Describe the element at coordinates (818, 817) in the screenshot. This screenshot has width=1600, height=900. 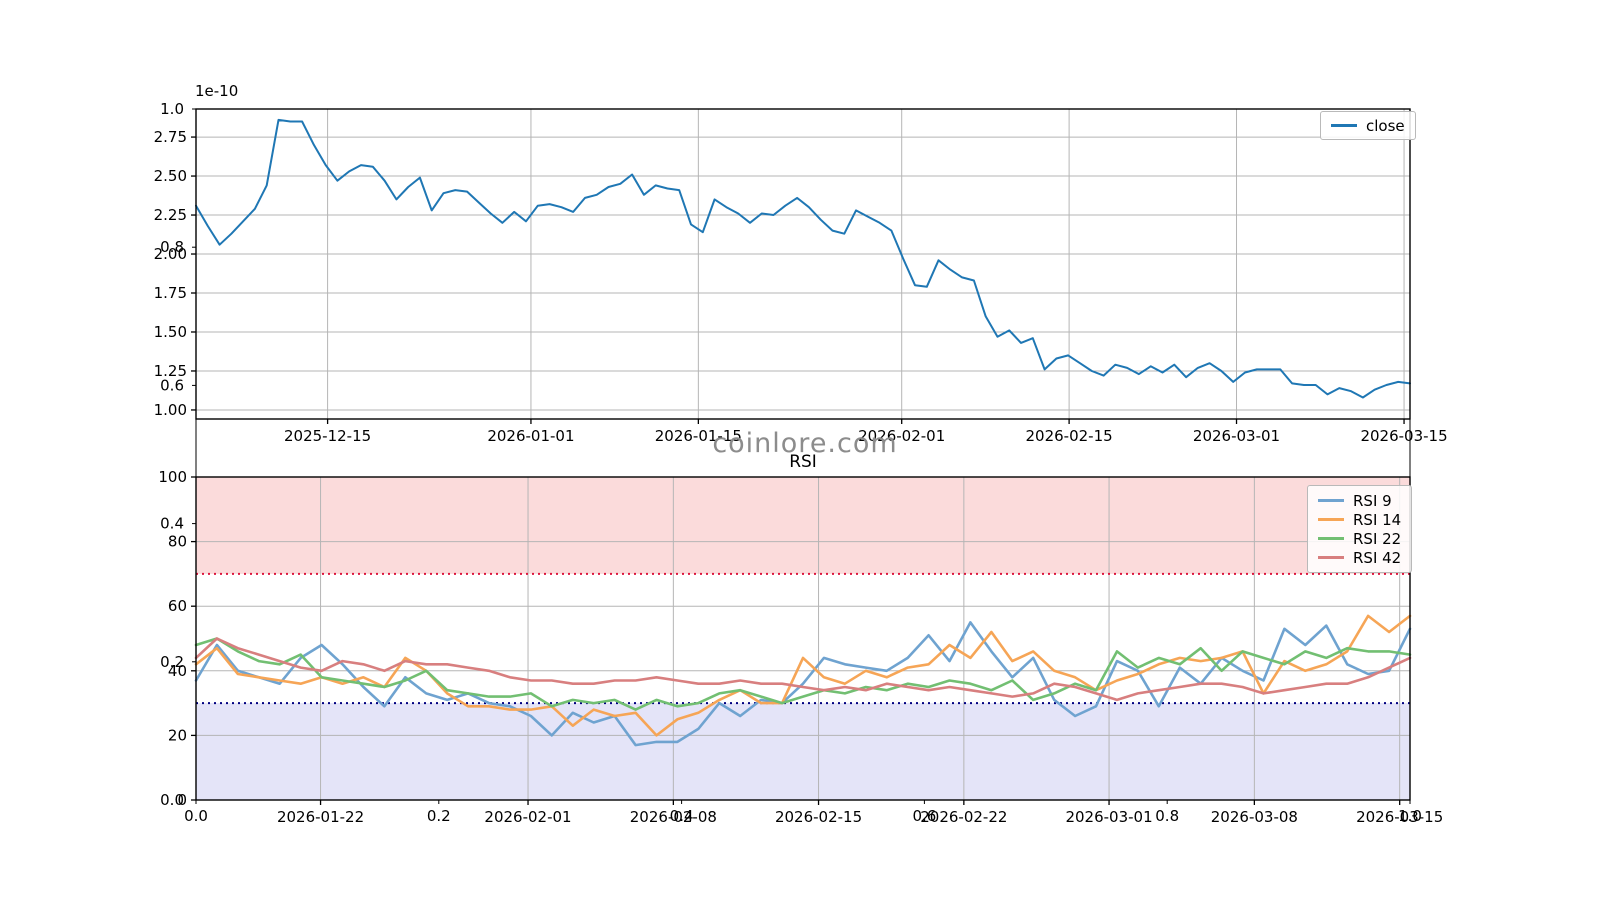
I see `rsi-chart-xtick-label: 2026-02-15` at that location.